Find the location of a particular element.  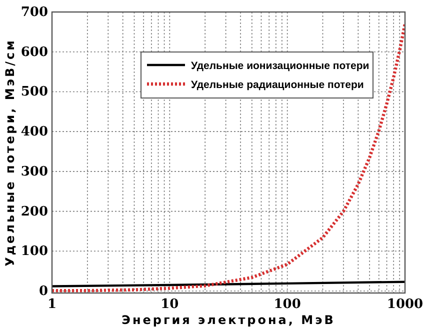

y-tick-label: 0 is located at coordinates (43, 292).